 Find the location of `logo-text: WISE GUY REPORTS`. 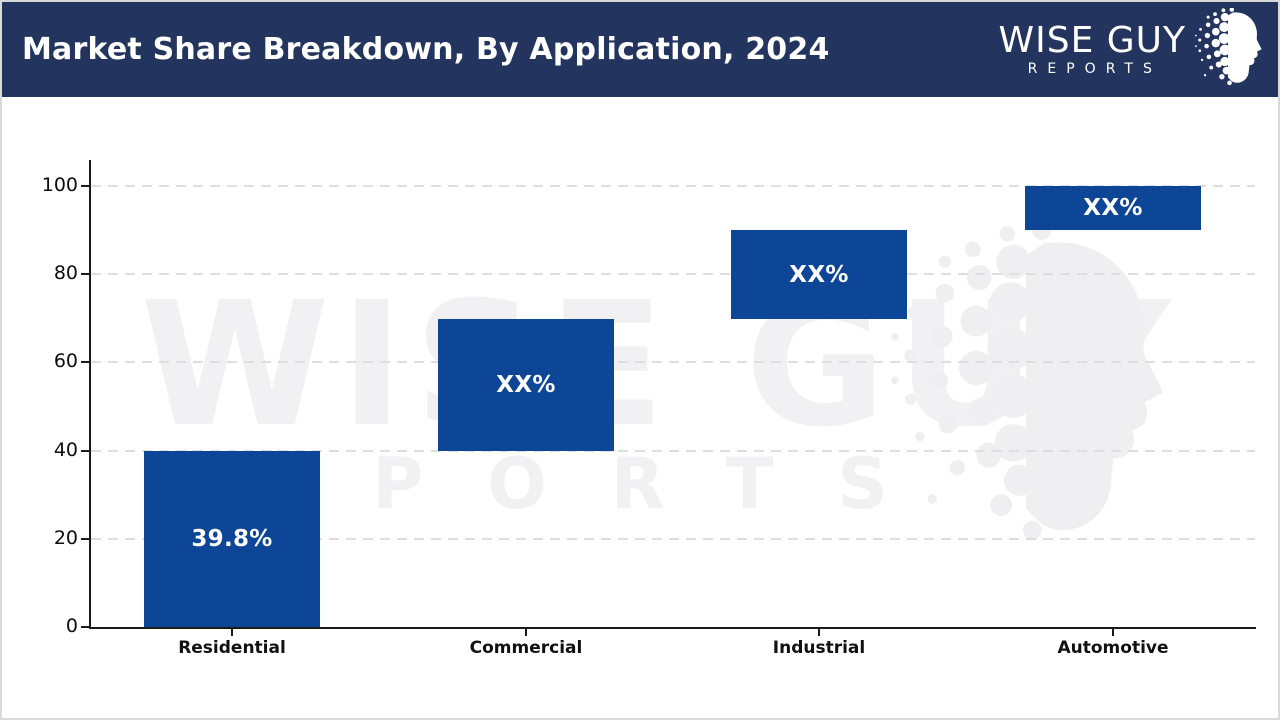

logo-text: WISE GUY REPORTS is located at coordinates (1092, 48).